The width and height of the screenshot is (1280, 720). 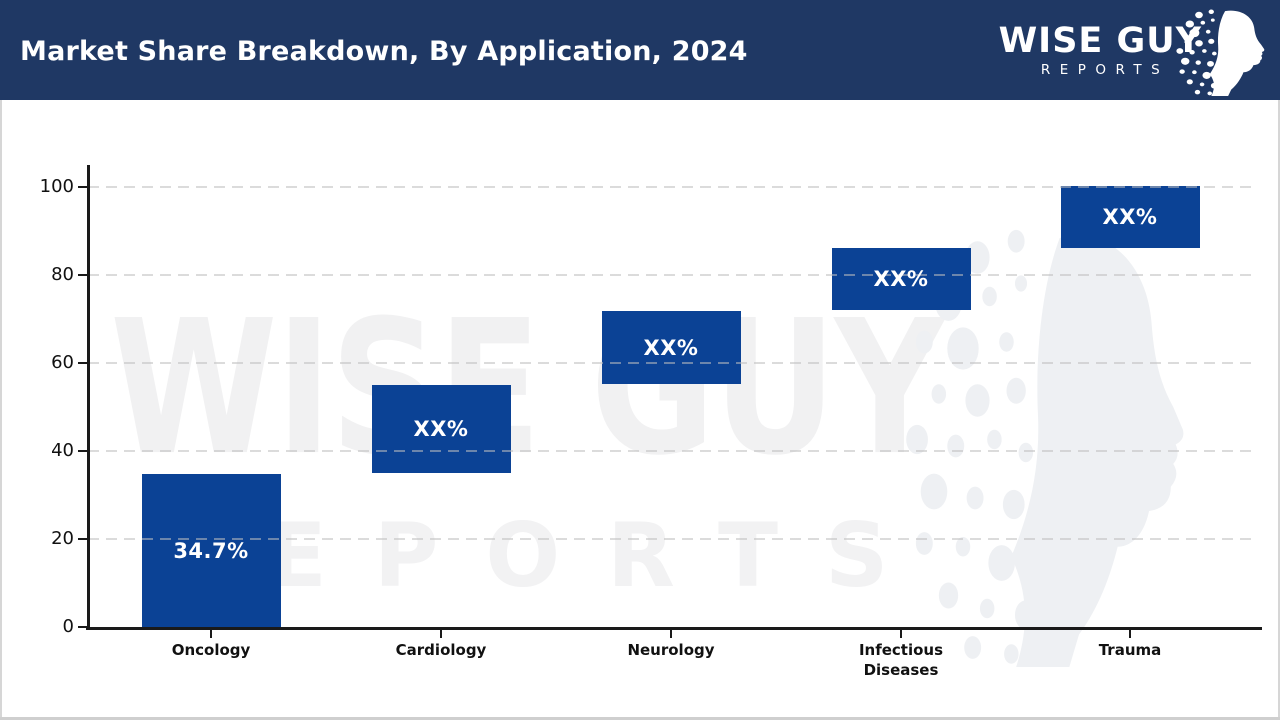 I want to click on bar-label-trauma: XX%, so click(x=1130, y=216).